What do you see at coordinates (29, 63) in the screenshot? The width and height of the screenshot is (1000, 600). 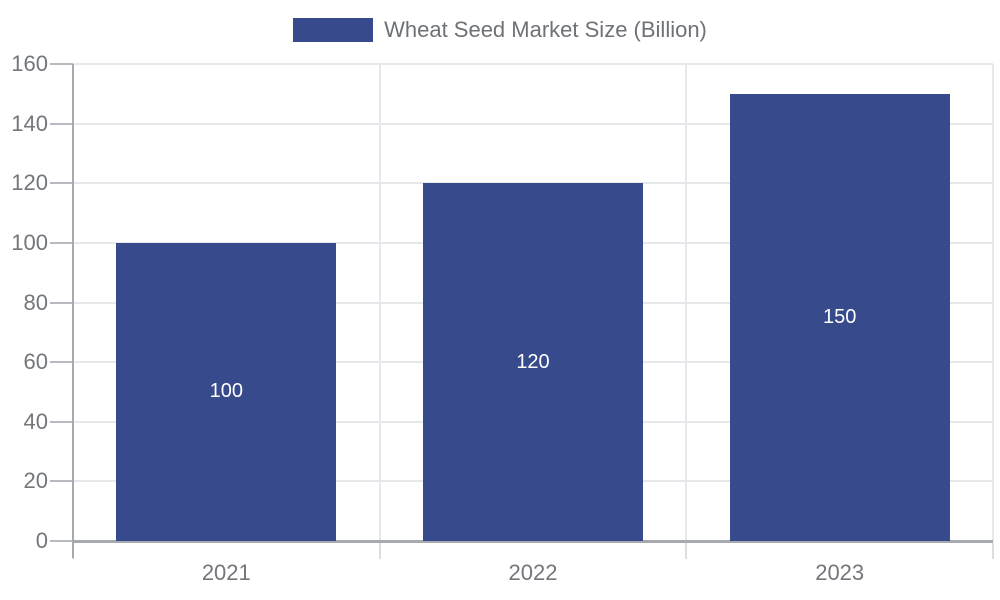 I see `y-axis-tick-label: 160` at bounding box center [29, 63].